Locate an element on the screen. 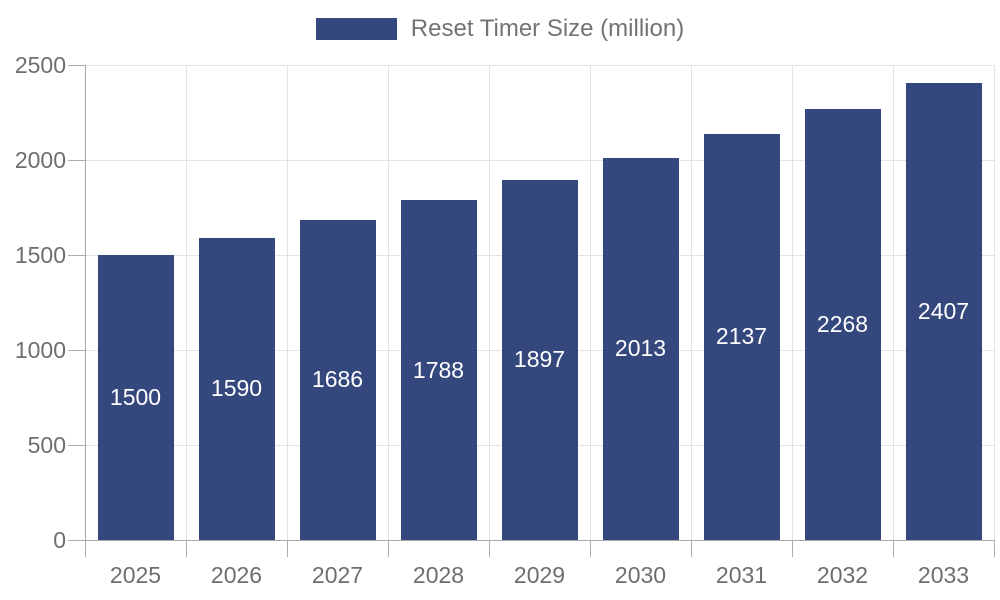 Image resolution: width=1000 pixels, height=600 pixels. y-tick-label: 2000 is located at coordinates (40, 160).